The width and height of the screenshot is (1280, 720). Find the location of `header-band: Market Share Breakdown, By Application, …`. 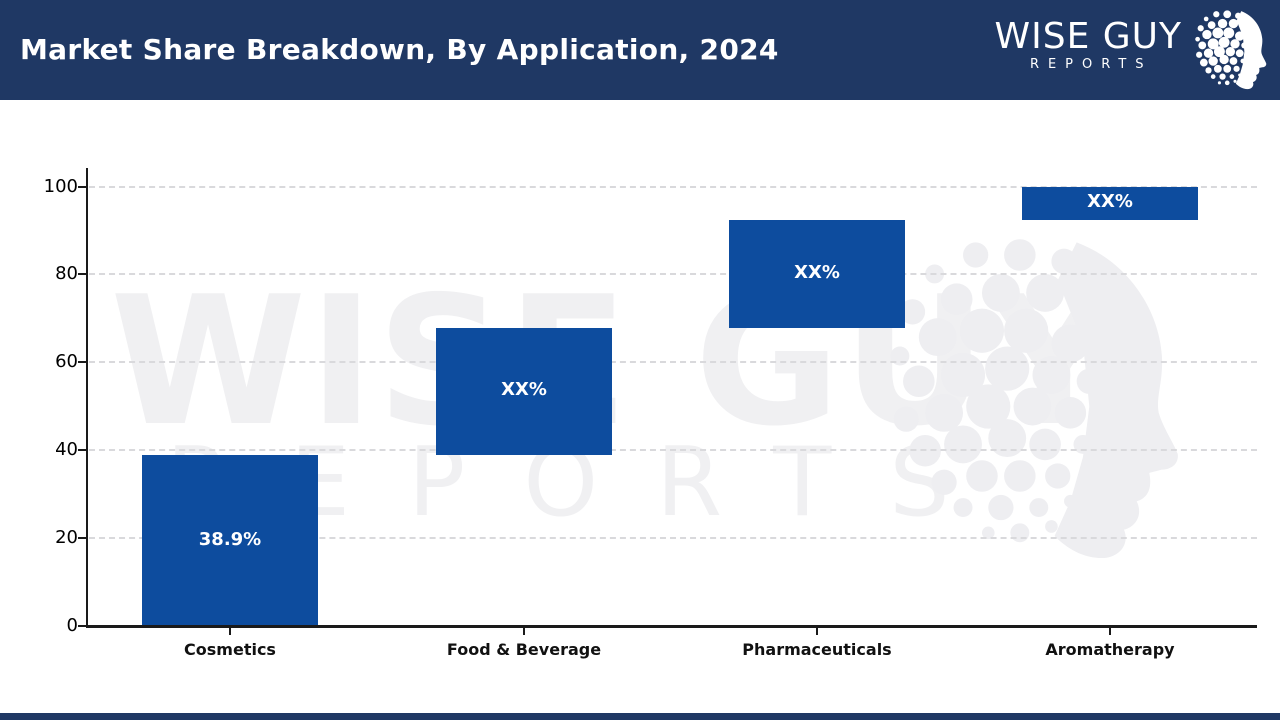

header-band: Market Share Breakdown, By Application, … is located at coordinates (640, 50).